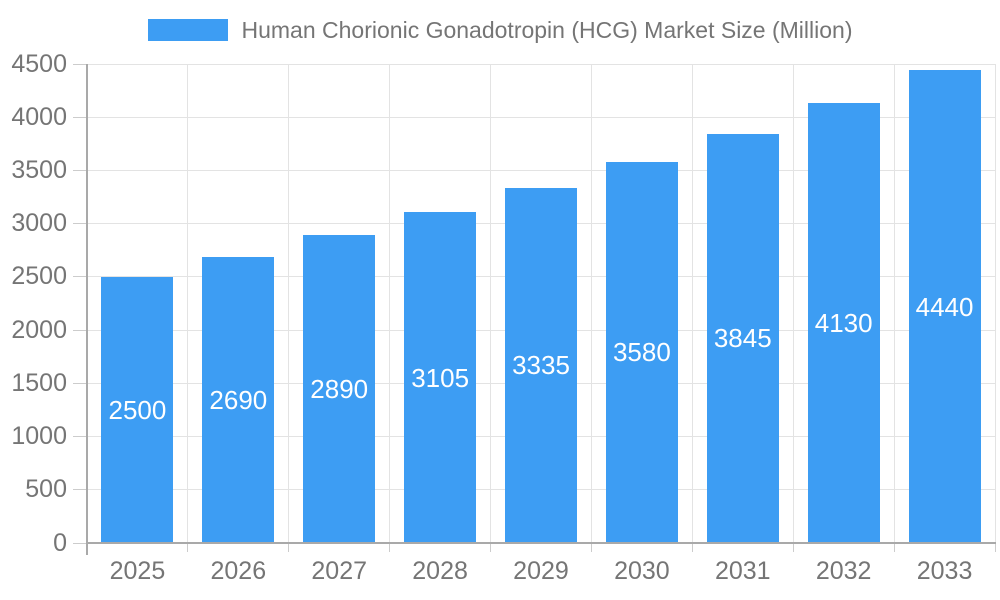 The height and width of the screenshot is (600, 1000). What do you see at coordinates (39, 63) in the screenshot?
I see `y-axis-label: 4500` at bounding box center [39, 63].